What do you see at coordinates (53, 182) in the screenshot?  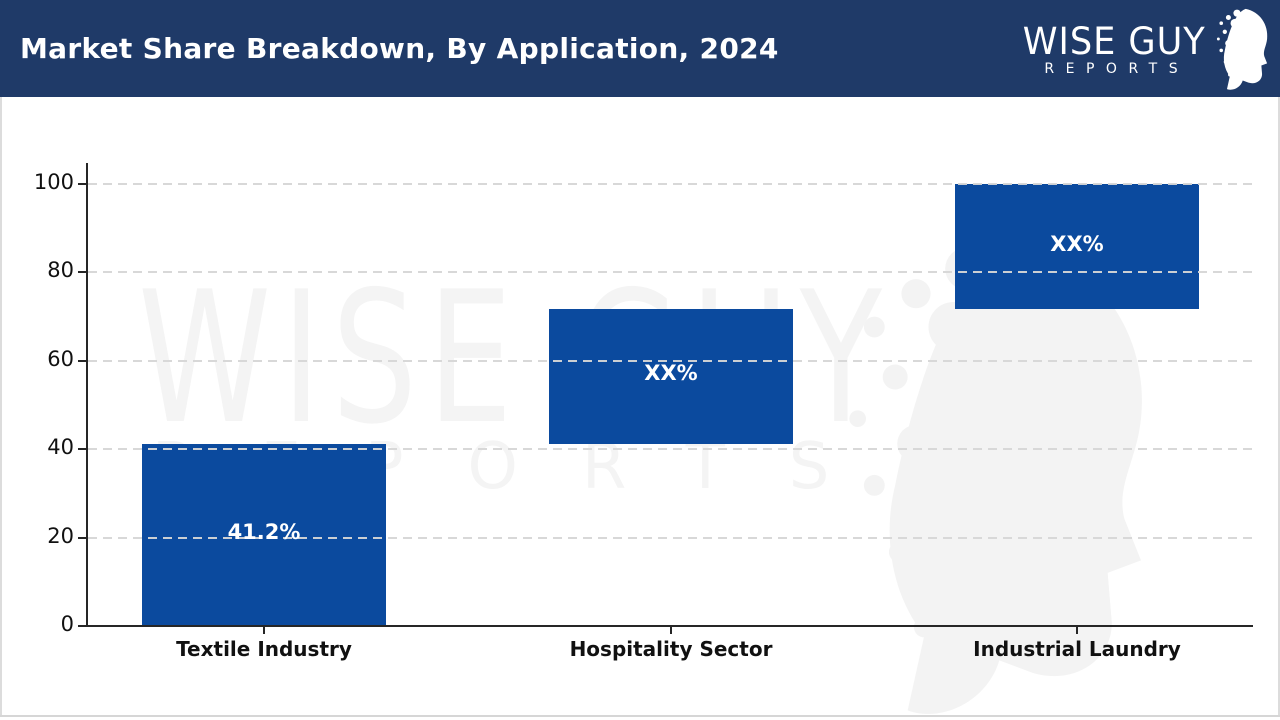 I see `y-tick-label-100: 100` at bounding box center [53, 182].